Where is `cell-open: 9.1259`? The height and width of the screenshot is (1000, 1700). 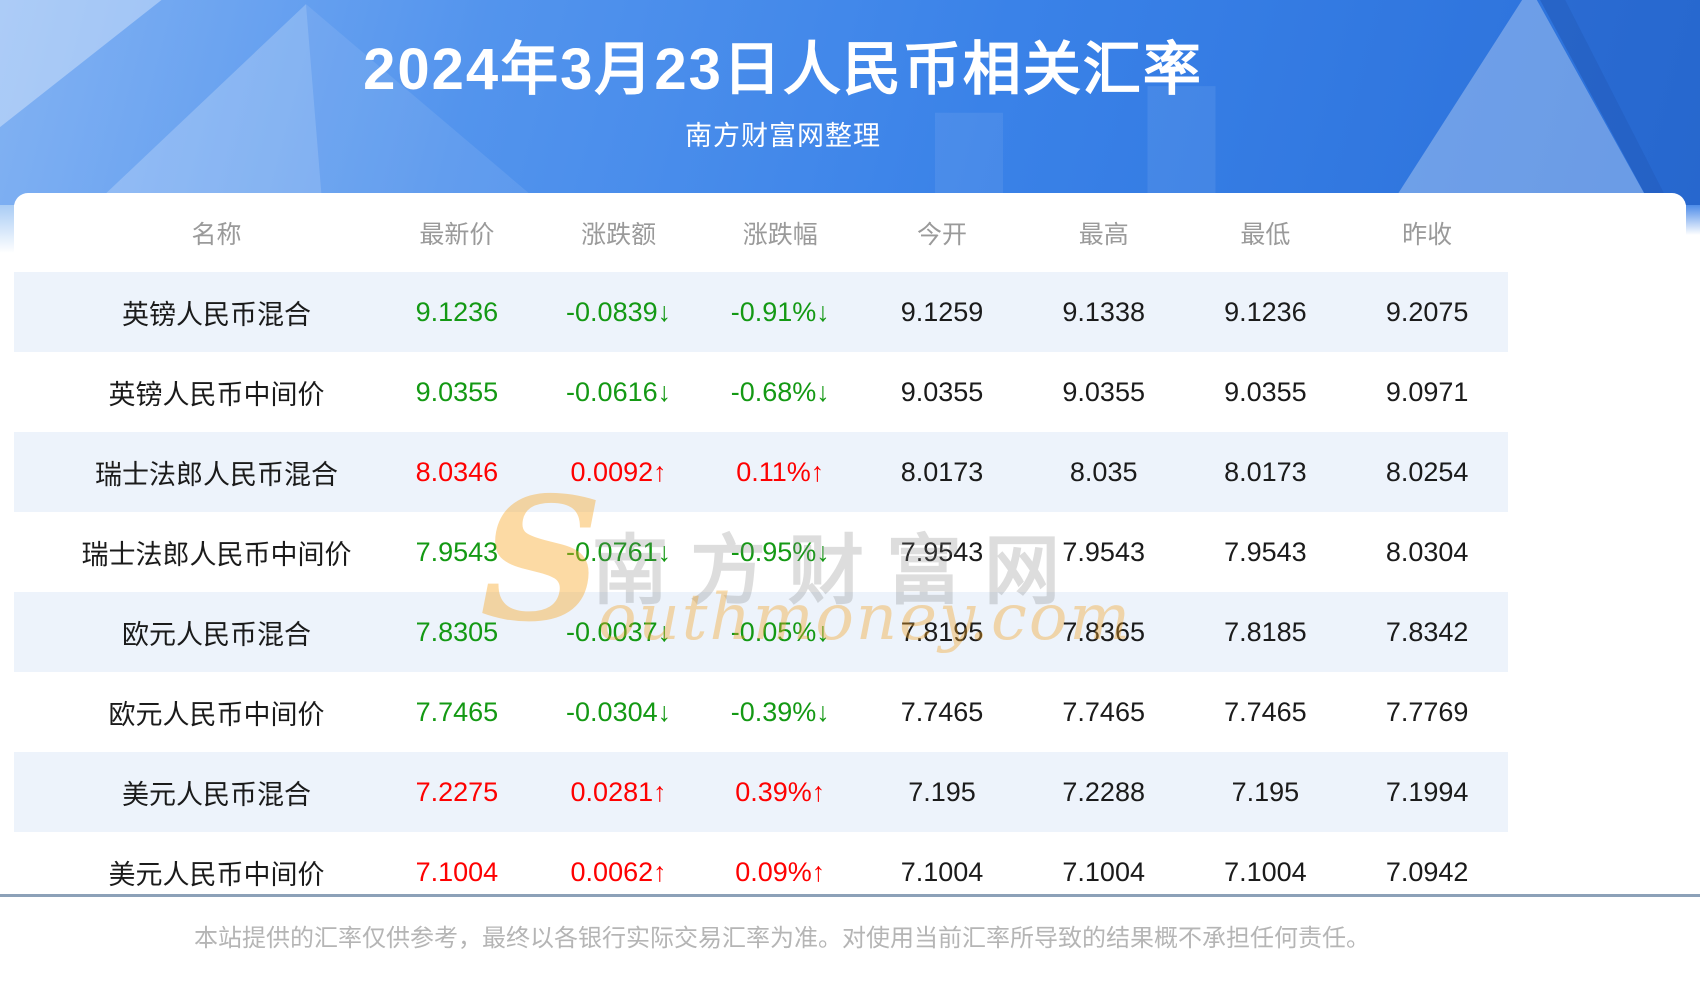 cell-open: 9.1259 is located at coordinates (942, 311).